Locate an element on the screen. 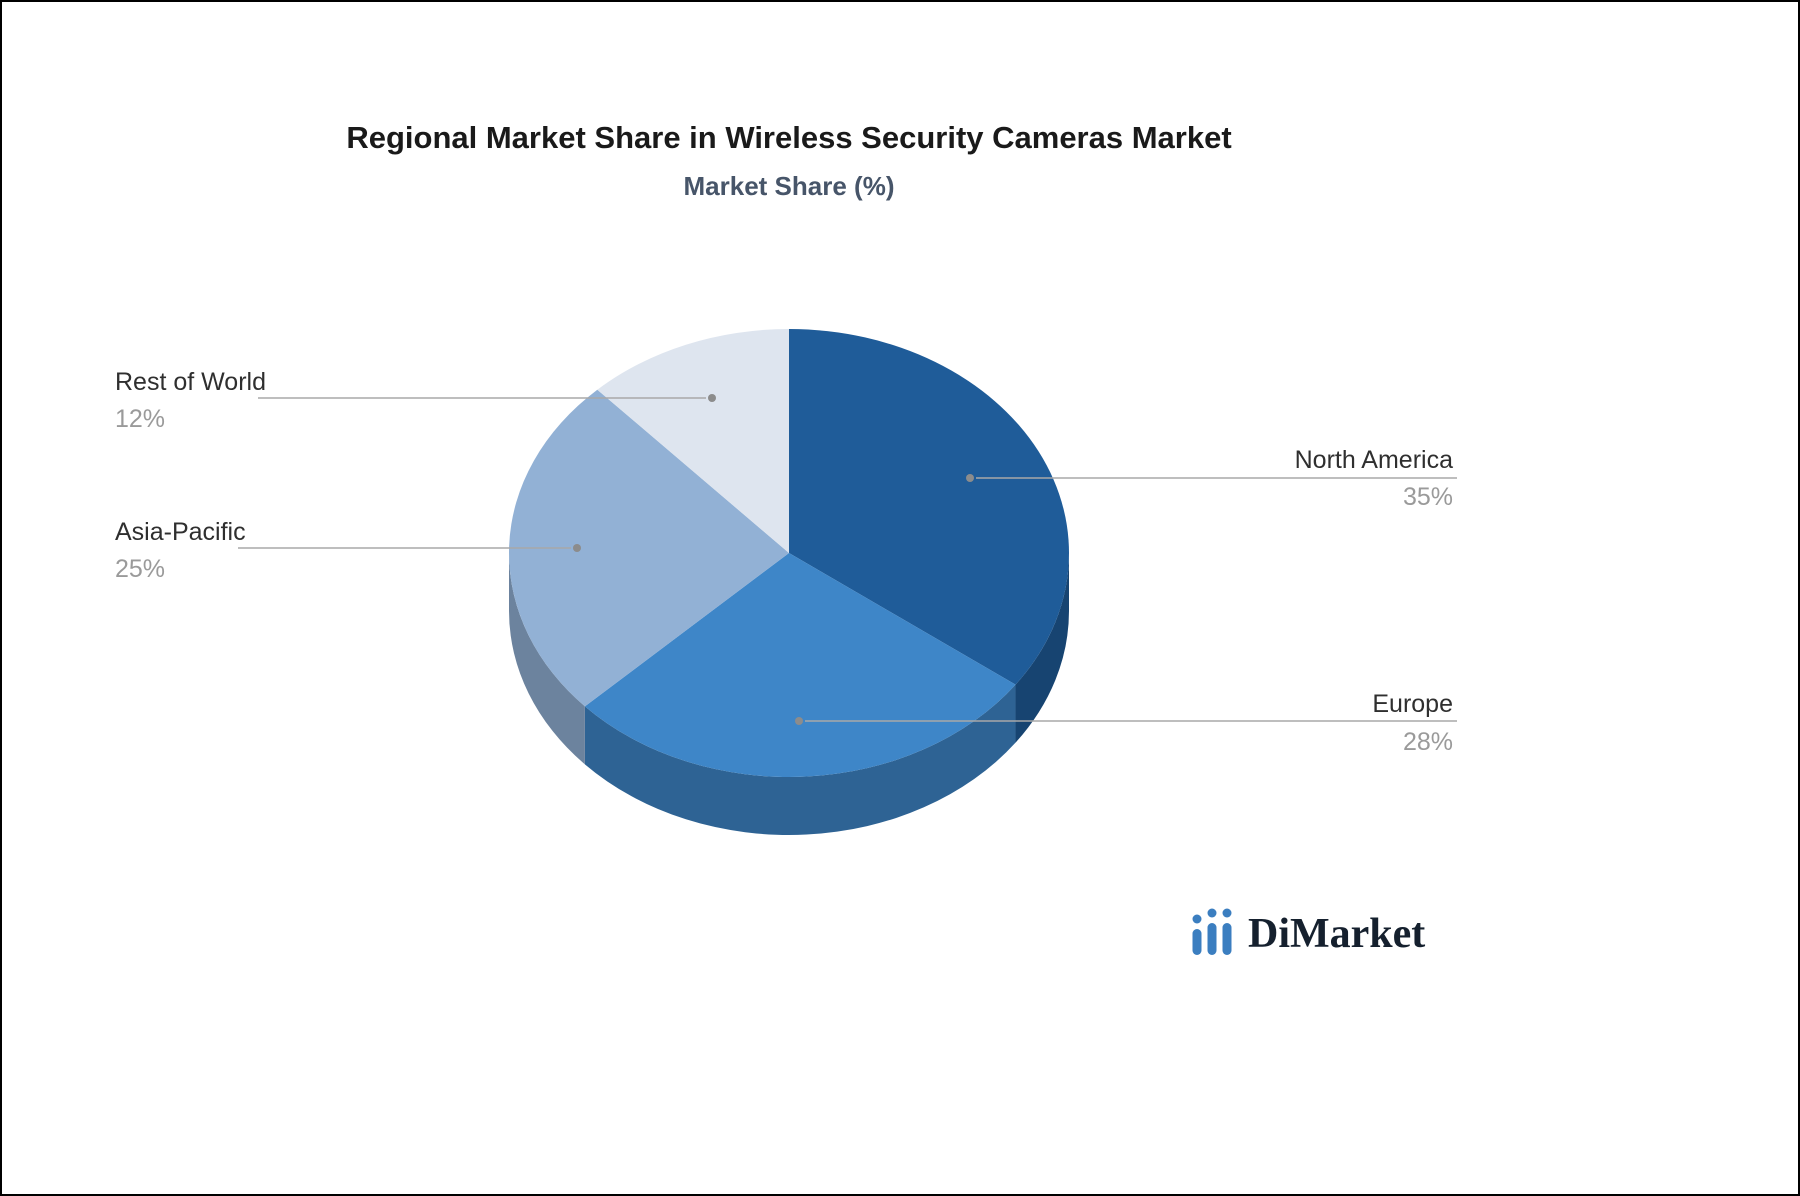 The width and height of the screenshot is (1800, 1196). slice-label-rest-of-world: Rest of World is located at coordinates (190, 382).